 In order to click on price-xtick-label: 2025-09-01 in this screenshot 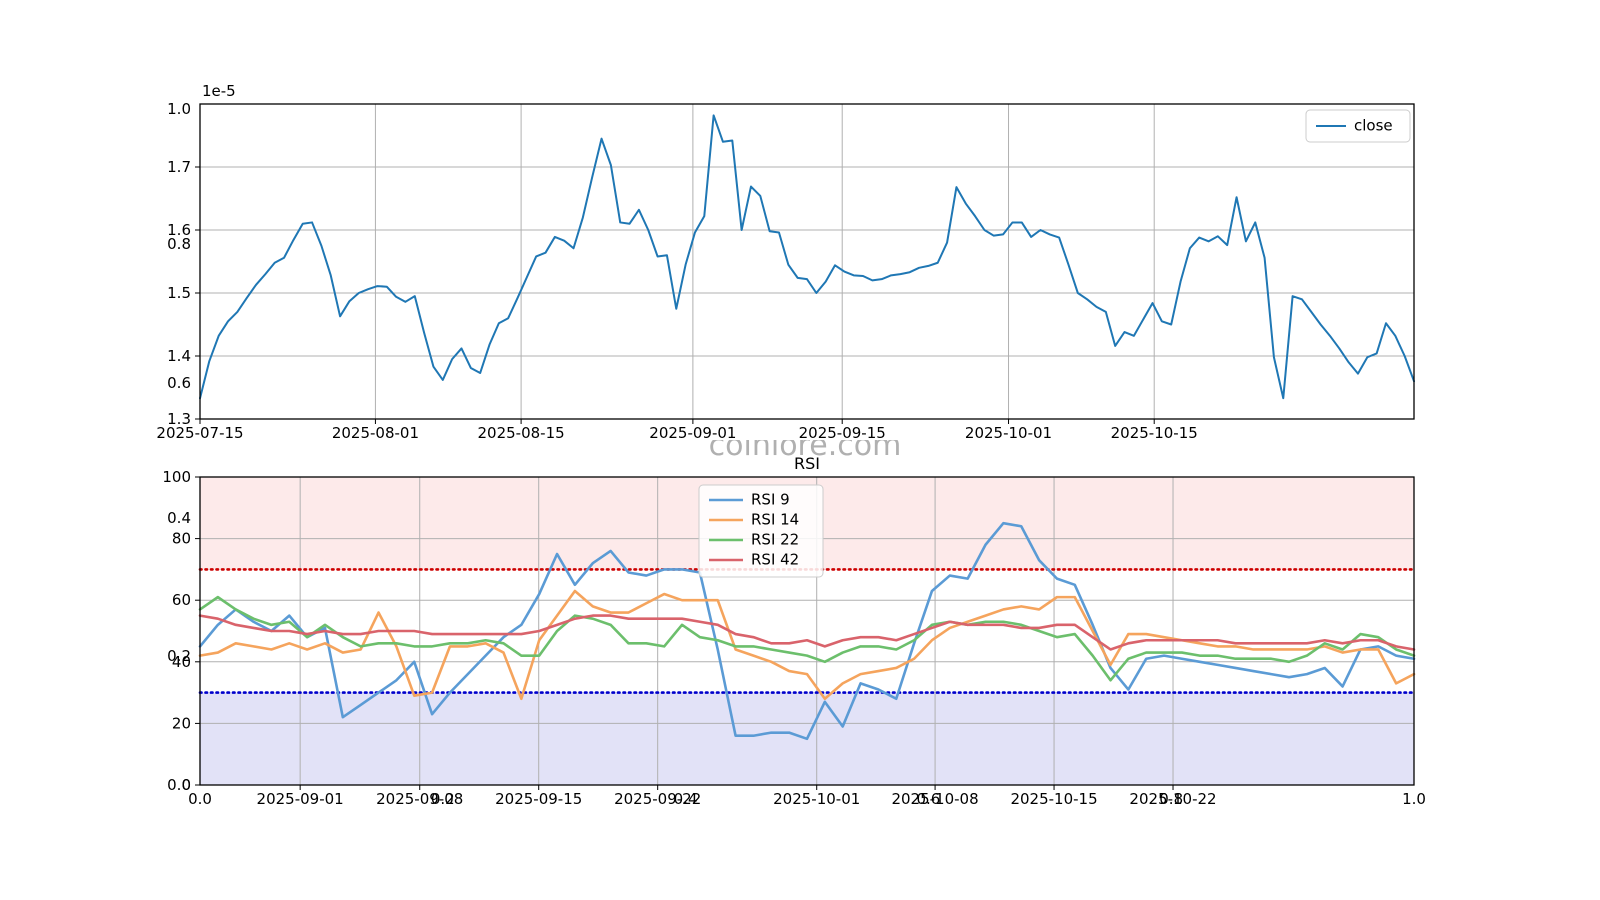, I will do `click(692, 433)`.